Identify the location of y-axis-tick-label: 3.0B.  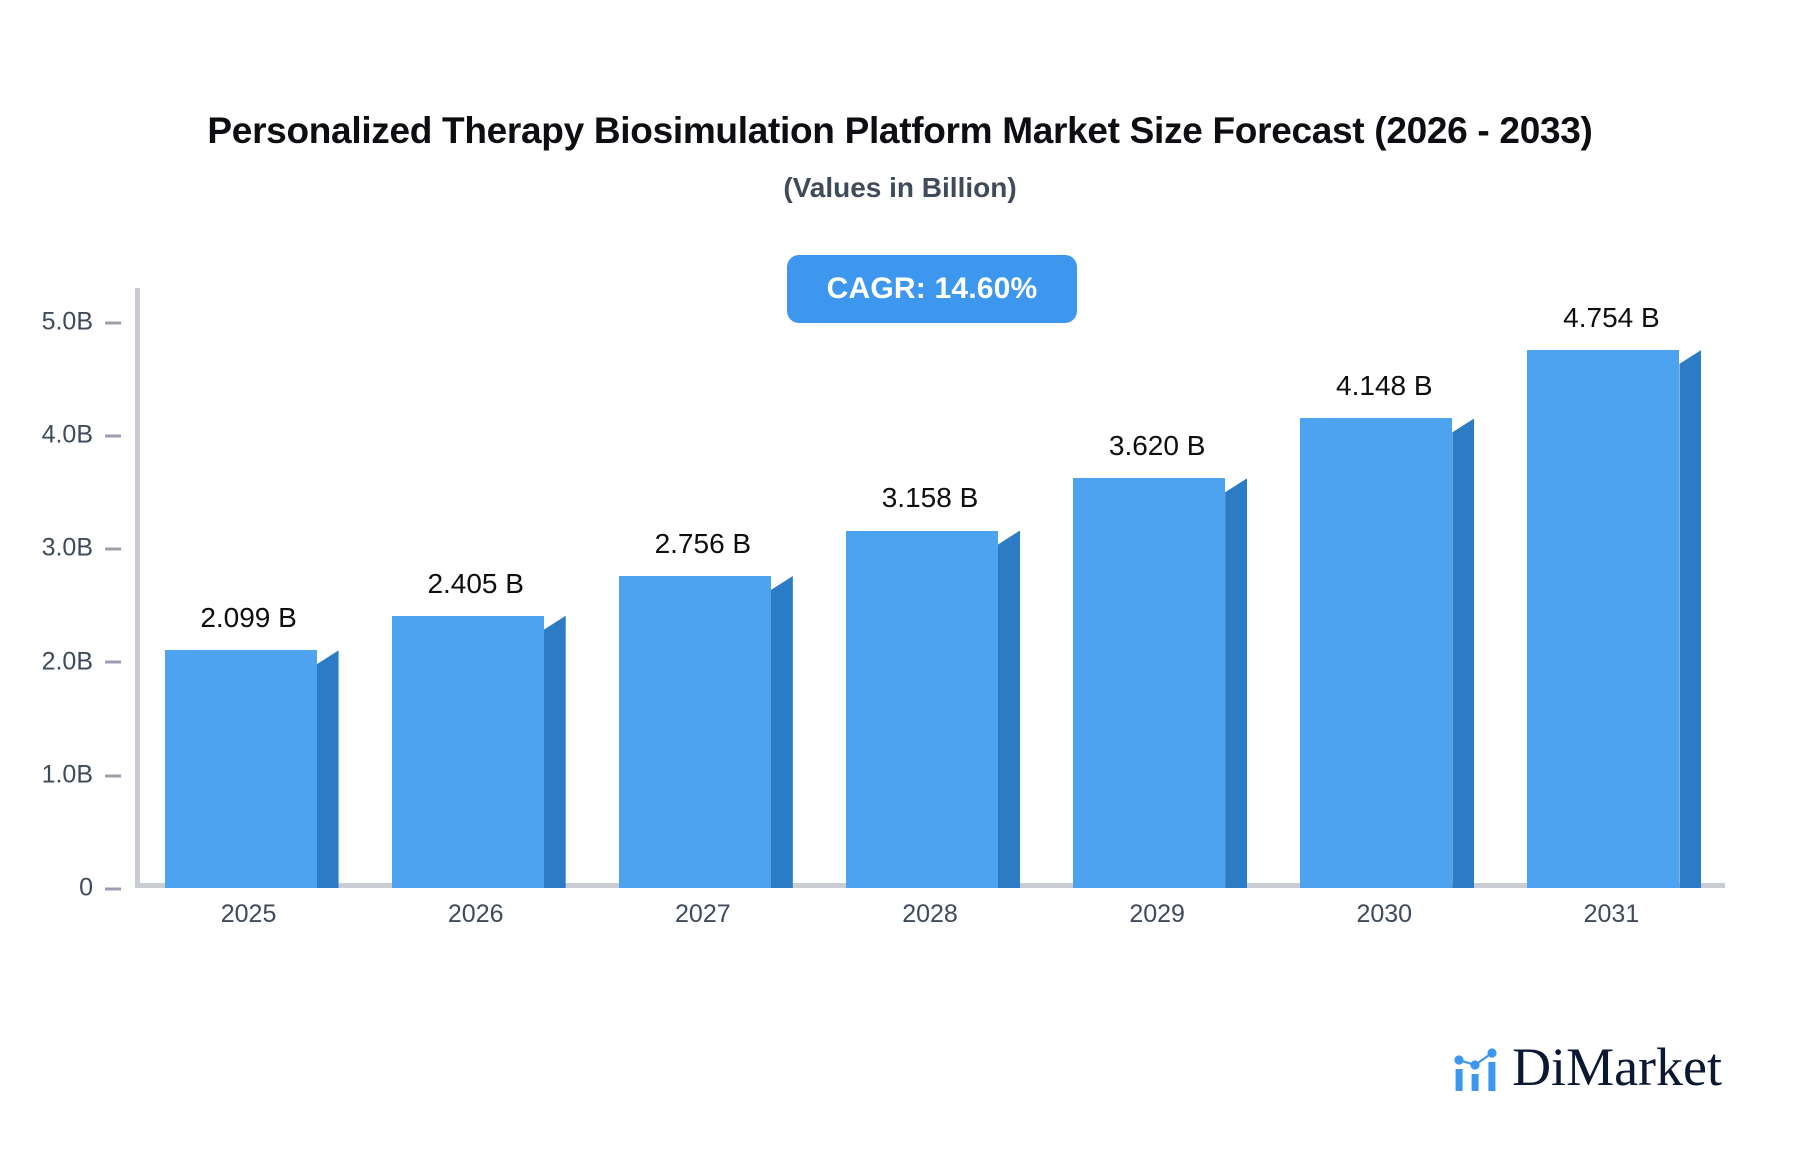
(67, 547).